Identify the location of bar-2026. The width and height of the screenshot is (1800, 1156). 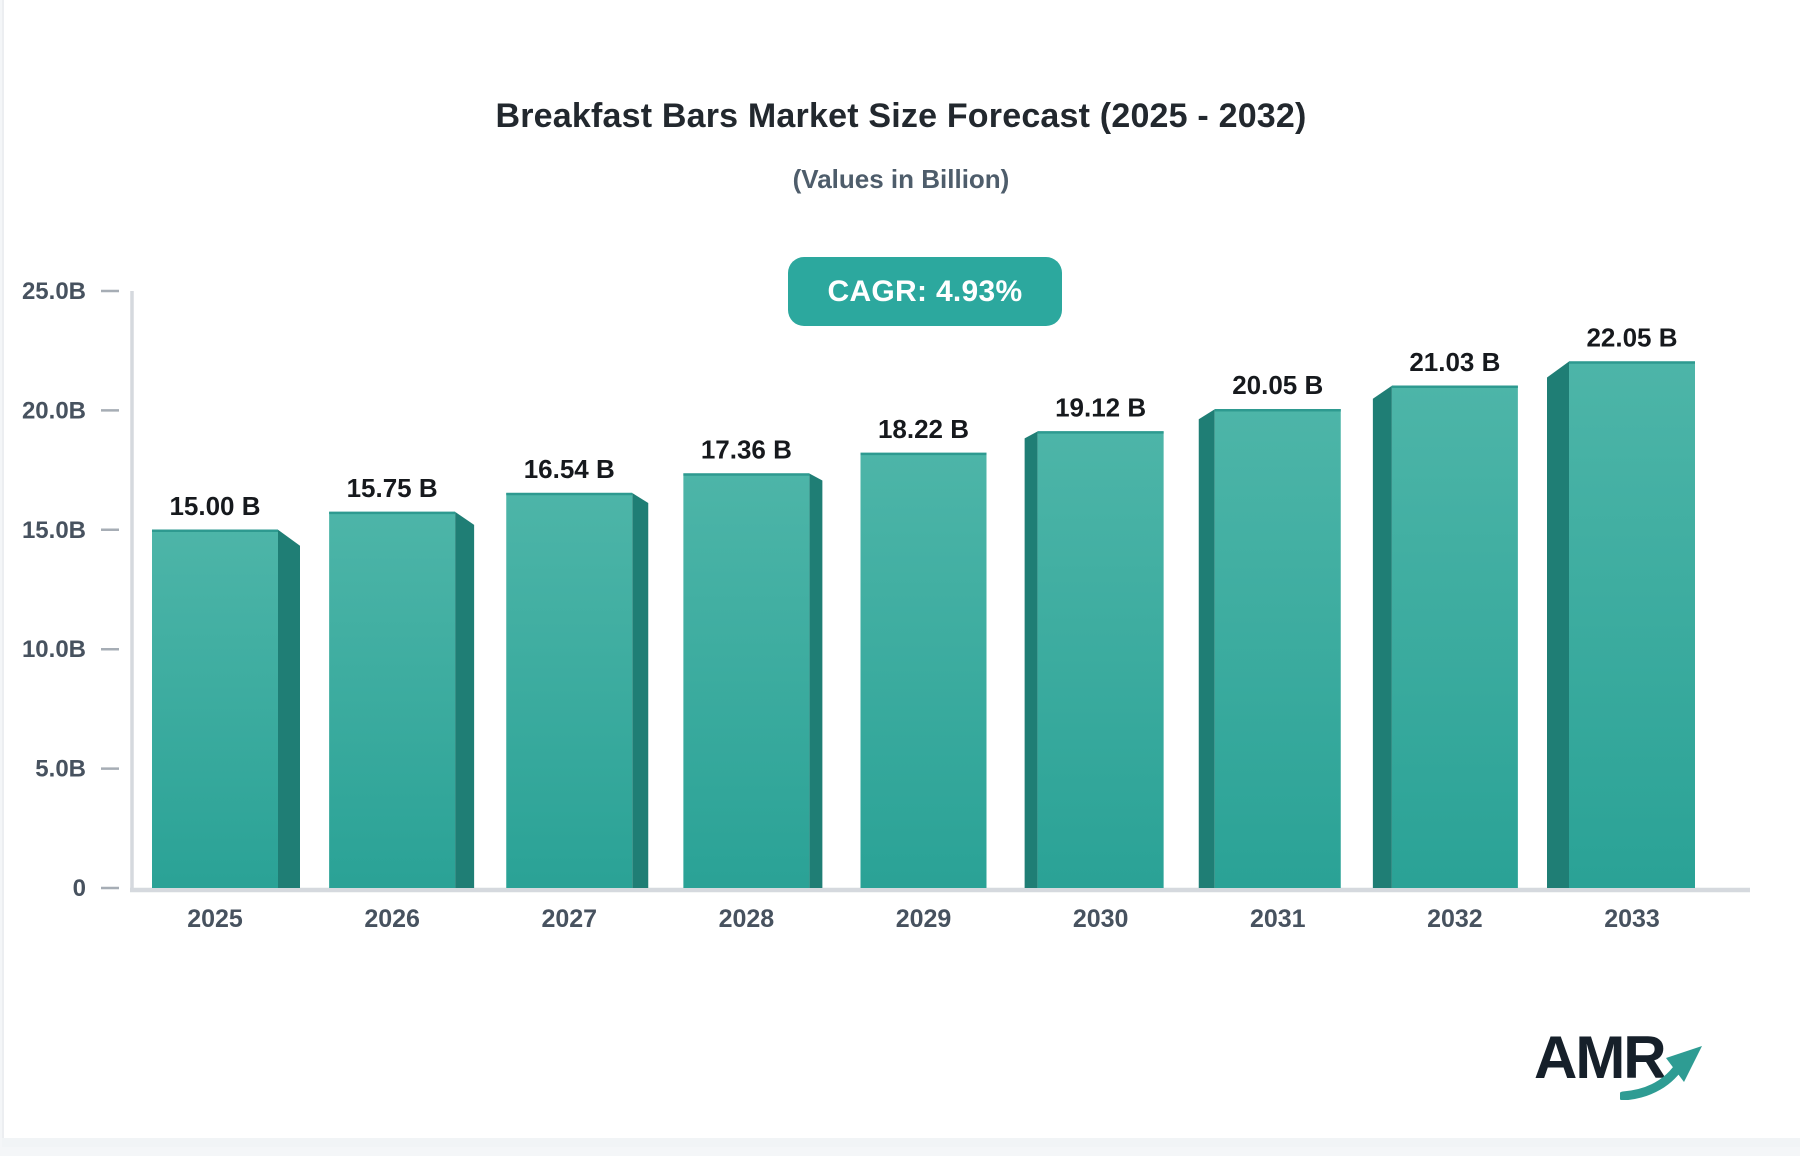
(392, 699).